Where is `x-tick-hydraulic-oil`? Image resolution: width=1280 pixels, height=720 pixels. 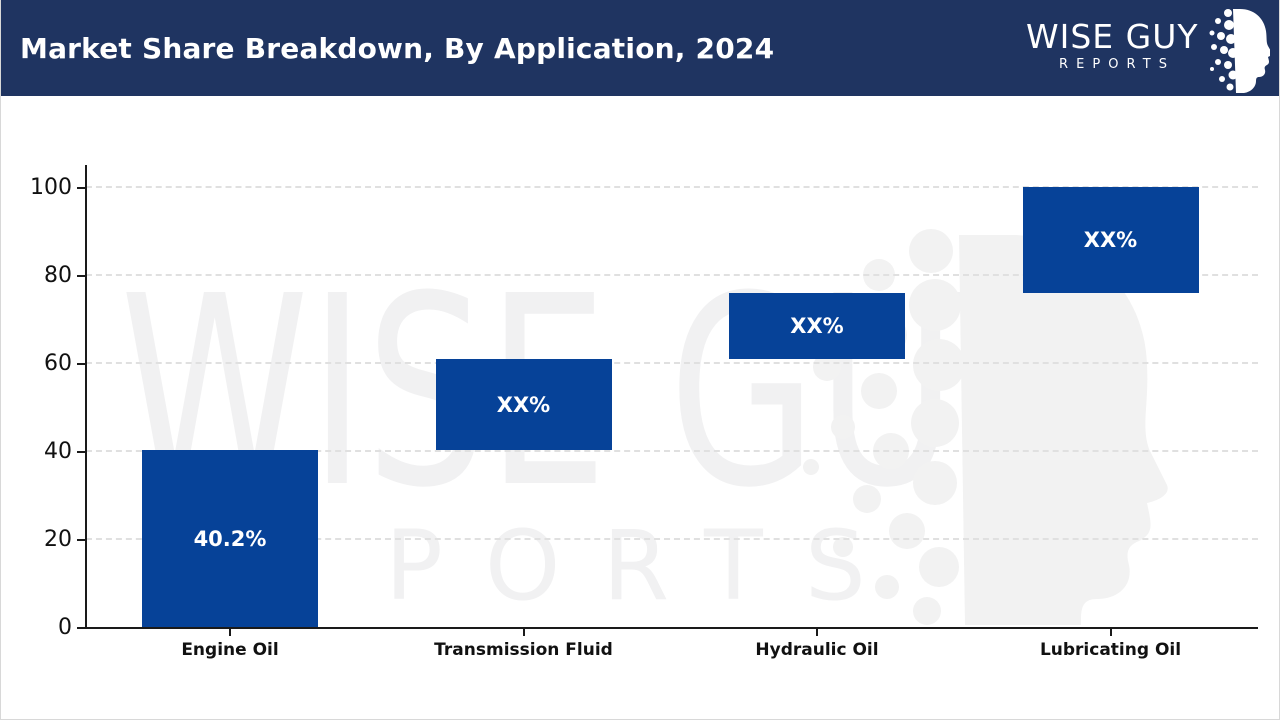 x-tick-hydraulic-oil is located at coordinates (817, 632).